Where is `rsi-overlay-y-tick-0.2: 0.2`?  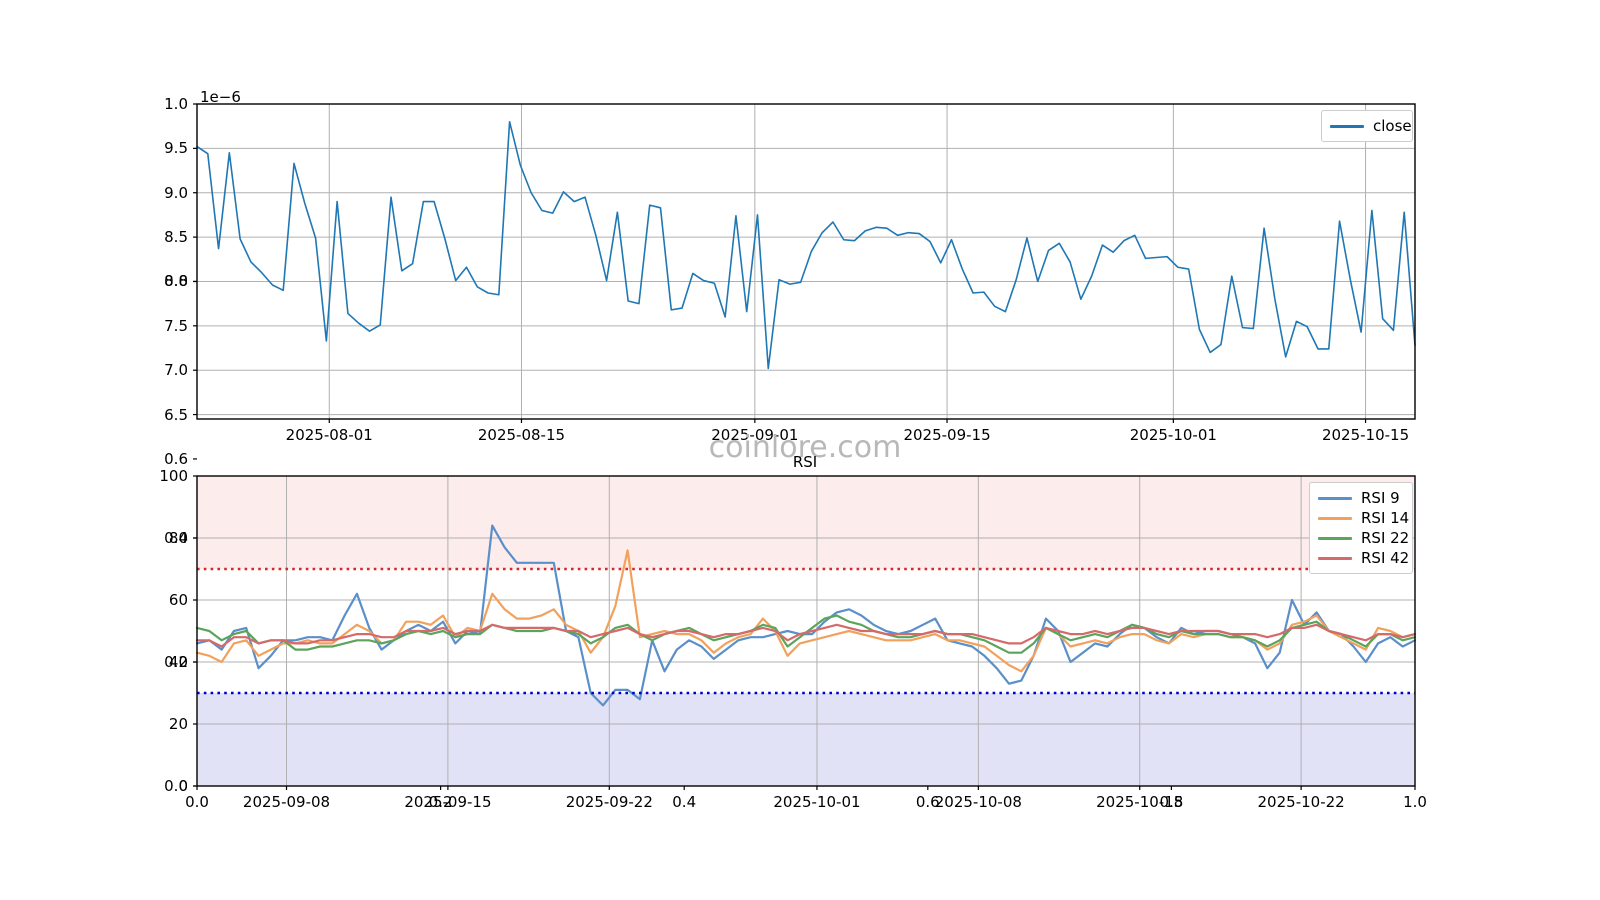
rsi-overlay-y-tick-0.2: 0.2 is located at coordinates (176, 662).